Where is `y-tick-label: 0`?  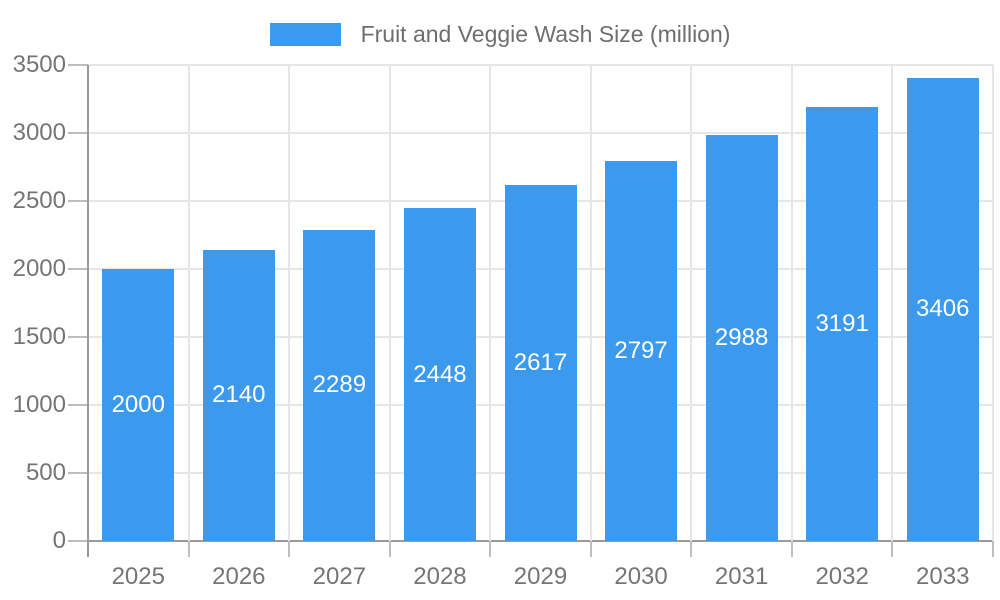 y-tick-label: 0 is located at coordinates (59, 540).